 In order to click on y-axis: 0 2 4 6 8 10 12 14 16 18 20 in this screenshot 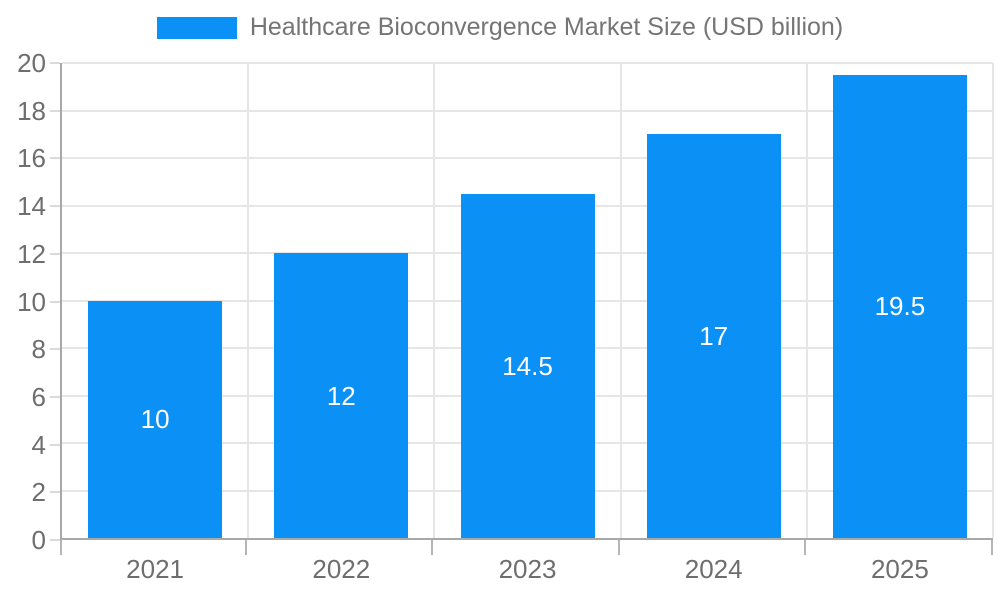, I will do `click(23, 301)`.